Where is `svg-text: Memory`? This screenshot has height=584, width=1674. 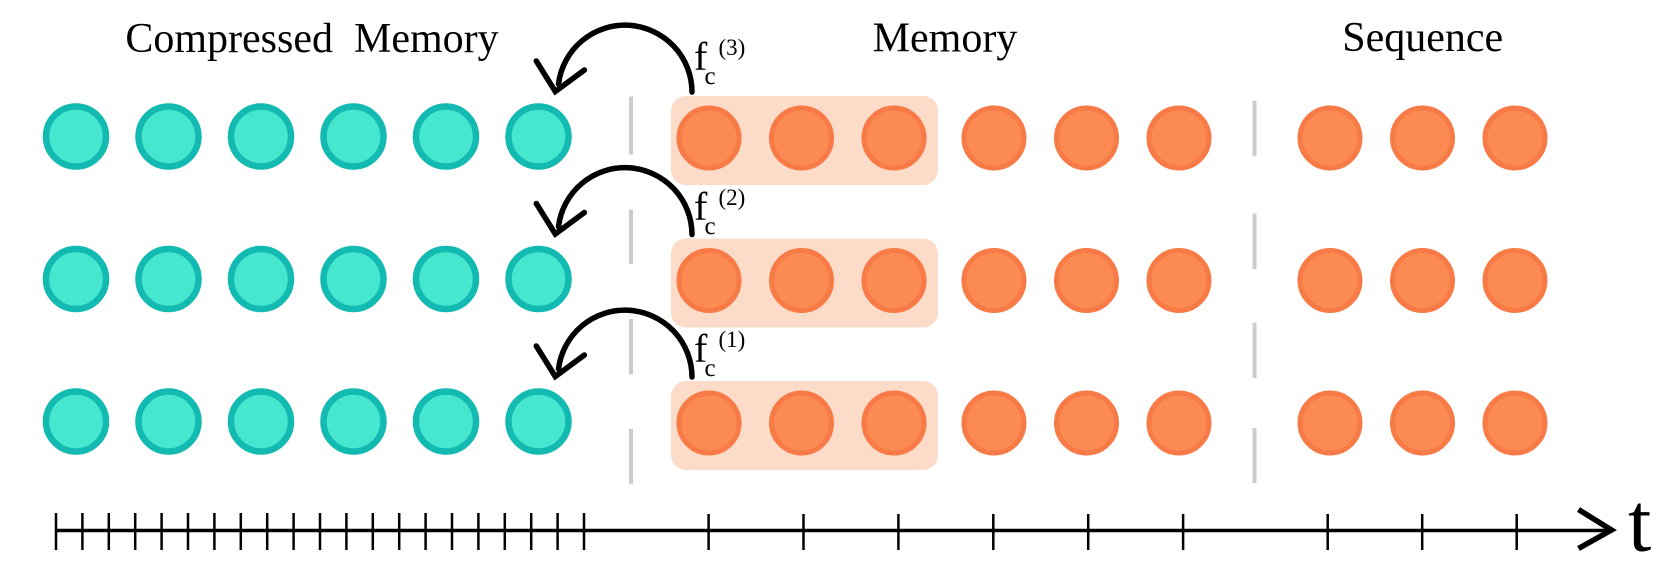
svg-text: Memory is located at coordinates (945, 39).